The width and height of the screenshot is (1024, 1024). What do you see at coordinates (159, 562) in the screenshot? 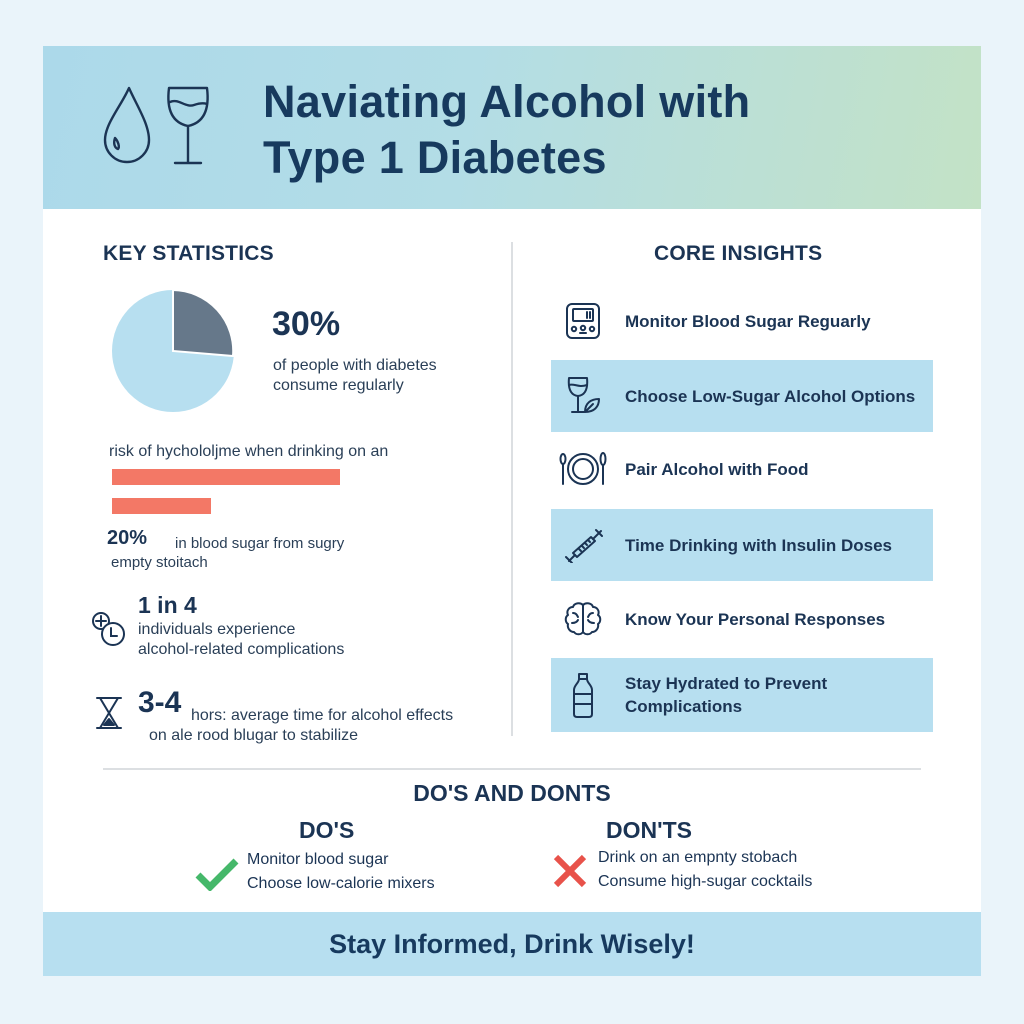
I see `bar-stat-desc-2: empty stoitach` at bounding box center [159, 562].